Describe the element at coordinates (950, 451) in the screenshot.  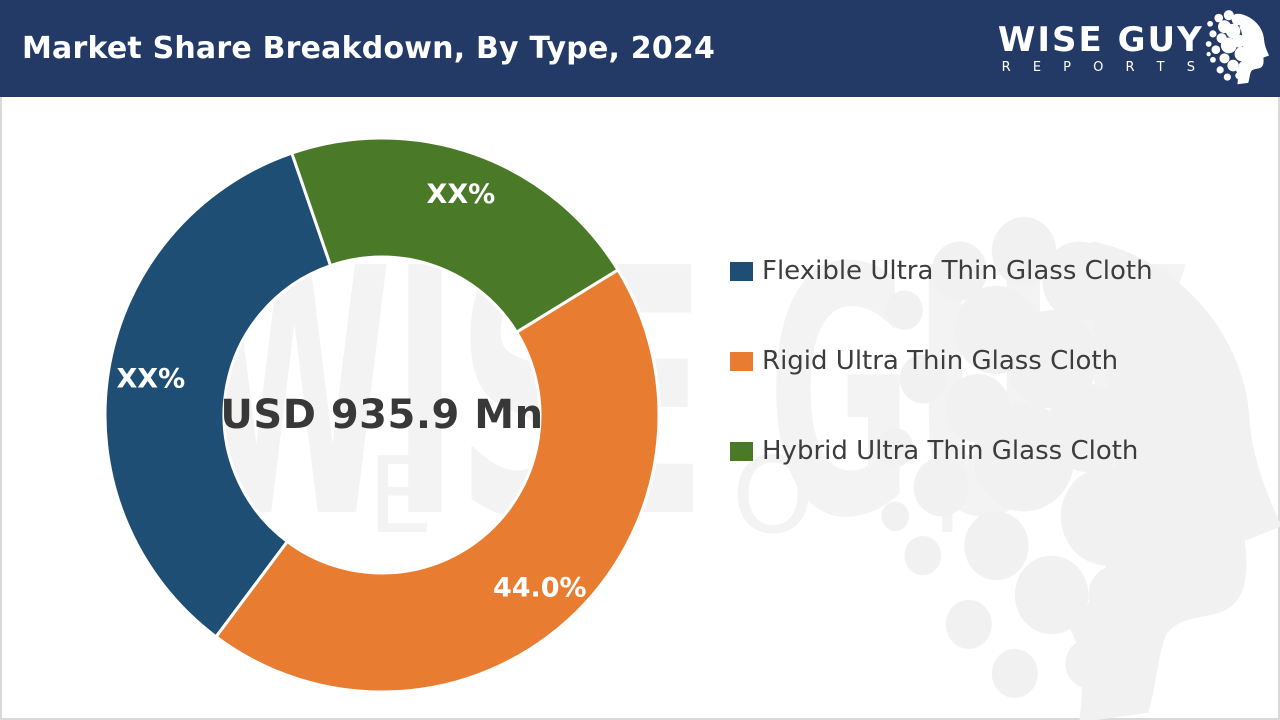
I see `legend-label: Hybrid Ultra Thin Glass Cloth` at that location.